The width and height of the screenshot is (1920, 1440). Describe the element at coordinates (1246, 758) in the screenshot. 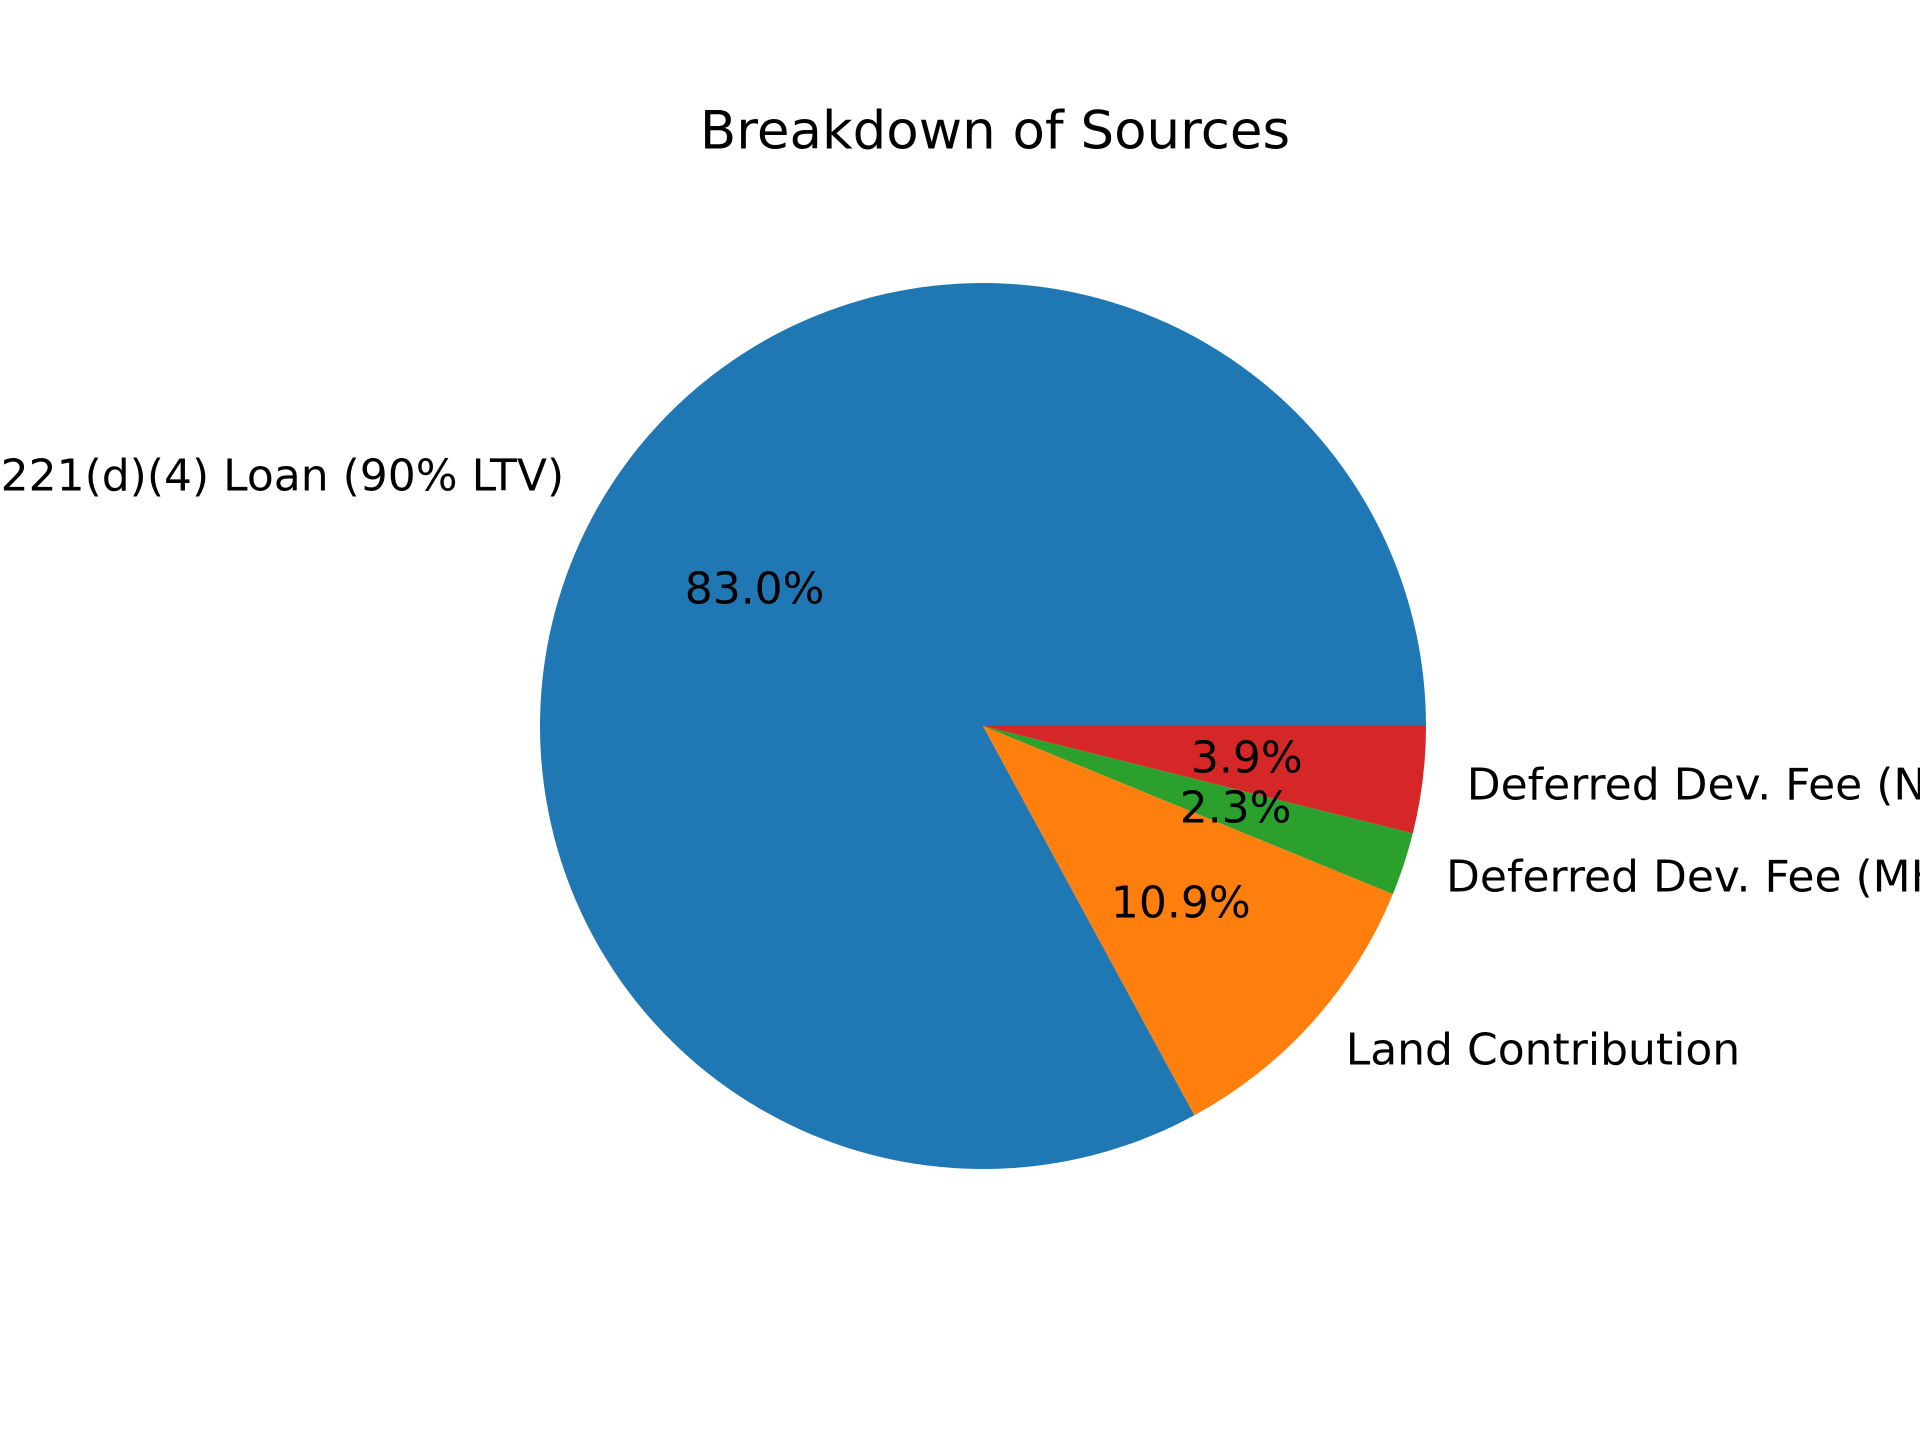

I see `slice-percentage-3: 3.9%` at that location.